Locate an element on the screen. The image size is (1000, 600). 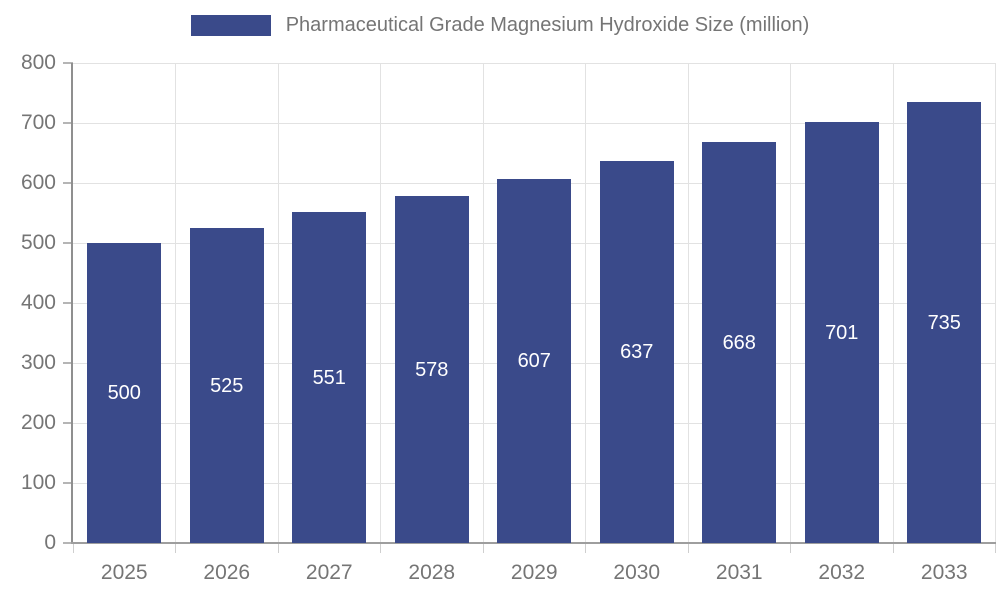
bar-value-label: 735 is located at coordinates (944, 322).